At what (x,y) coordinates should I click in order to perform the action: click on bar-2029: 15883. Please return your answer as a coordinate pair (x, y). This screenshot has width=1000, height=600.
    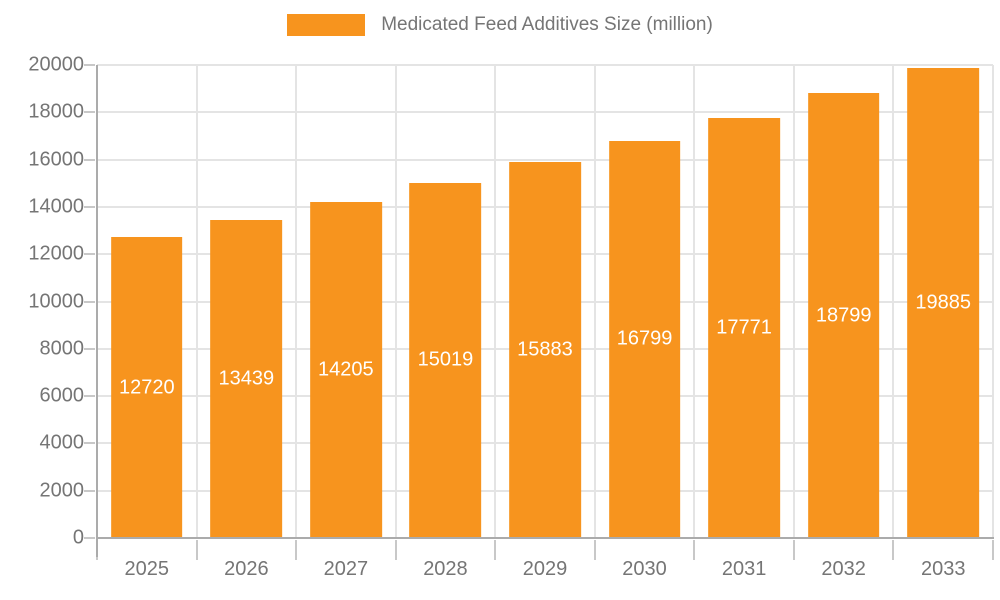
    Looking at the image, I should click on (545, 350).